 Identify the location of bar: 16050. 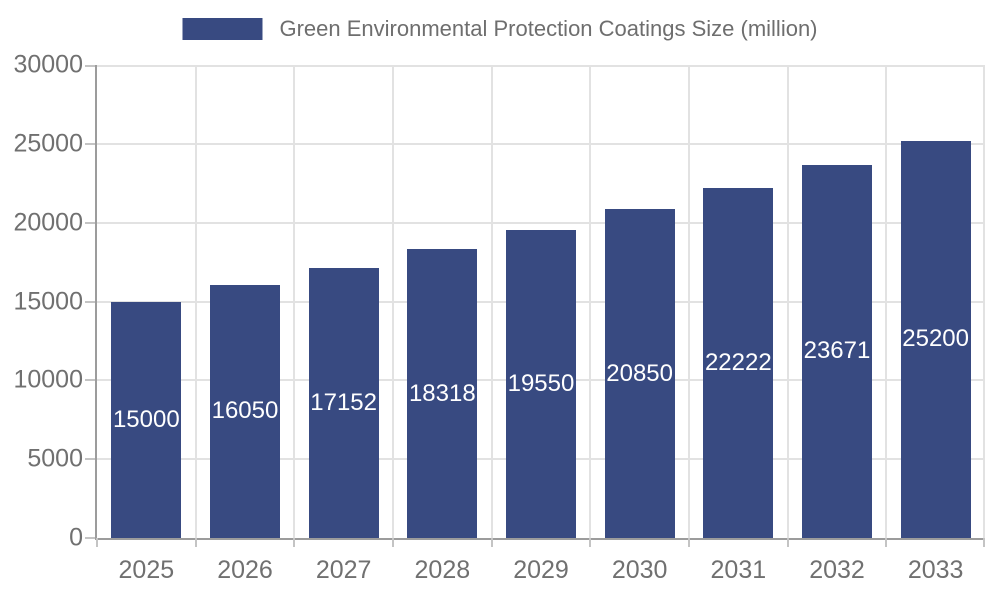
(245, 411).